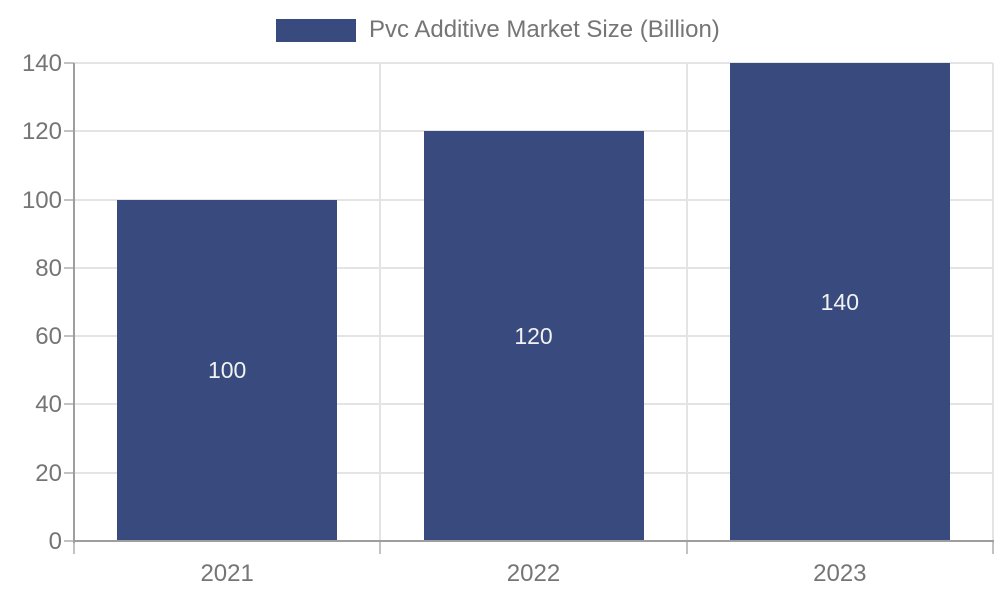 The image size is (1000, 600). I want to click on xtick-label-2022: 2022, so click(533, 573).